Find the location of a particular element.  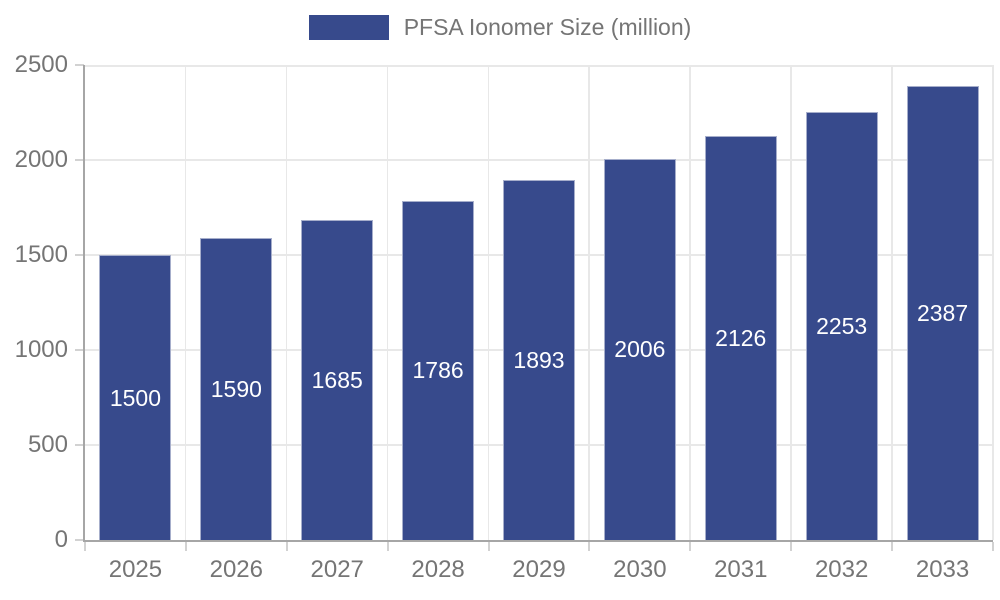

x-tick-label: 2031 is located at coordinates (741, 569).